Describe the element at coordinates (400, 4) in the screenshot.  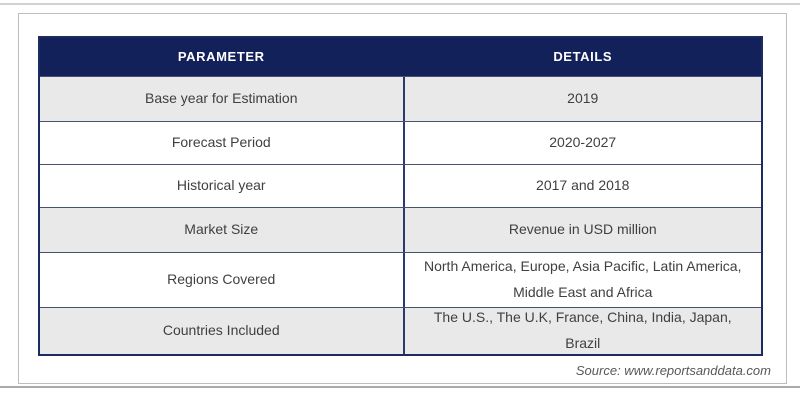
I see `top-rule` at that location.